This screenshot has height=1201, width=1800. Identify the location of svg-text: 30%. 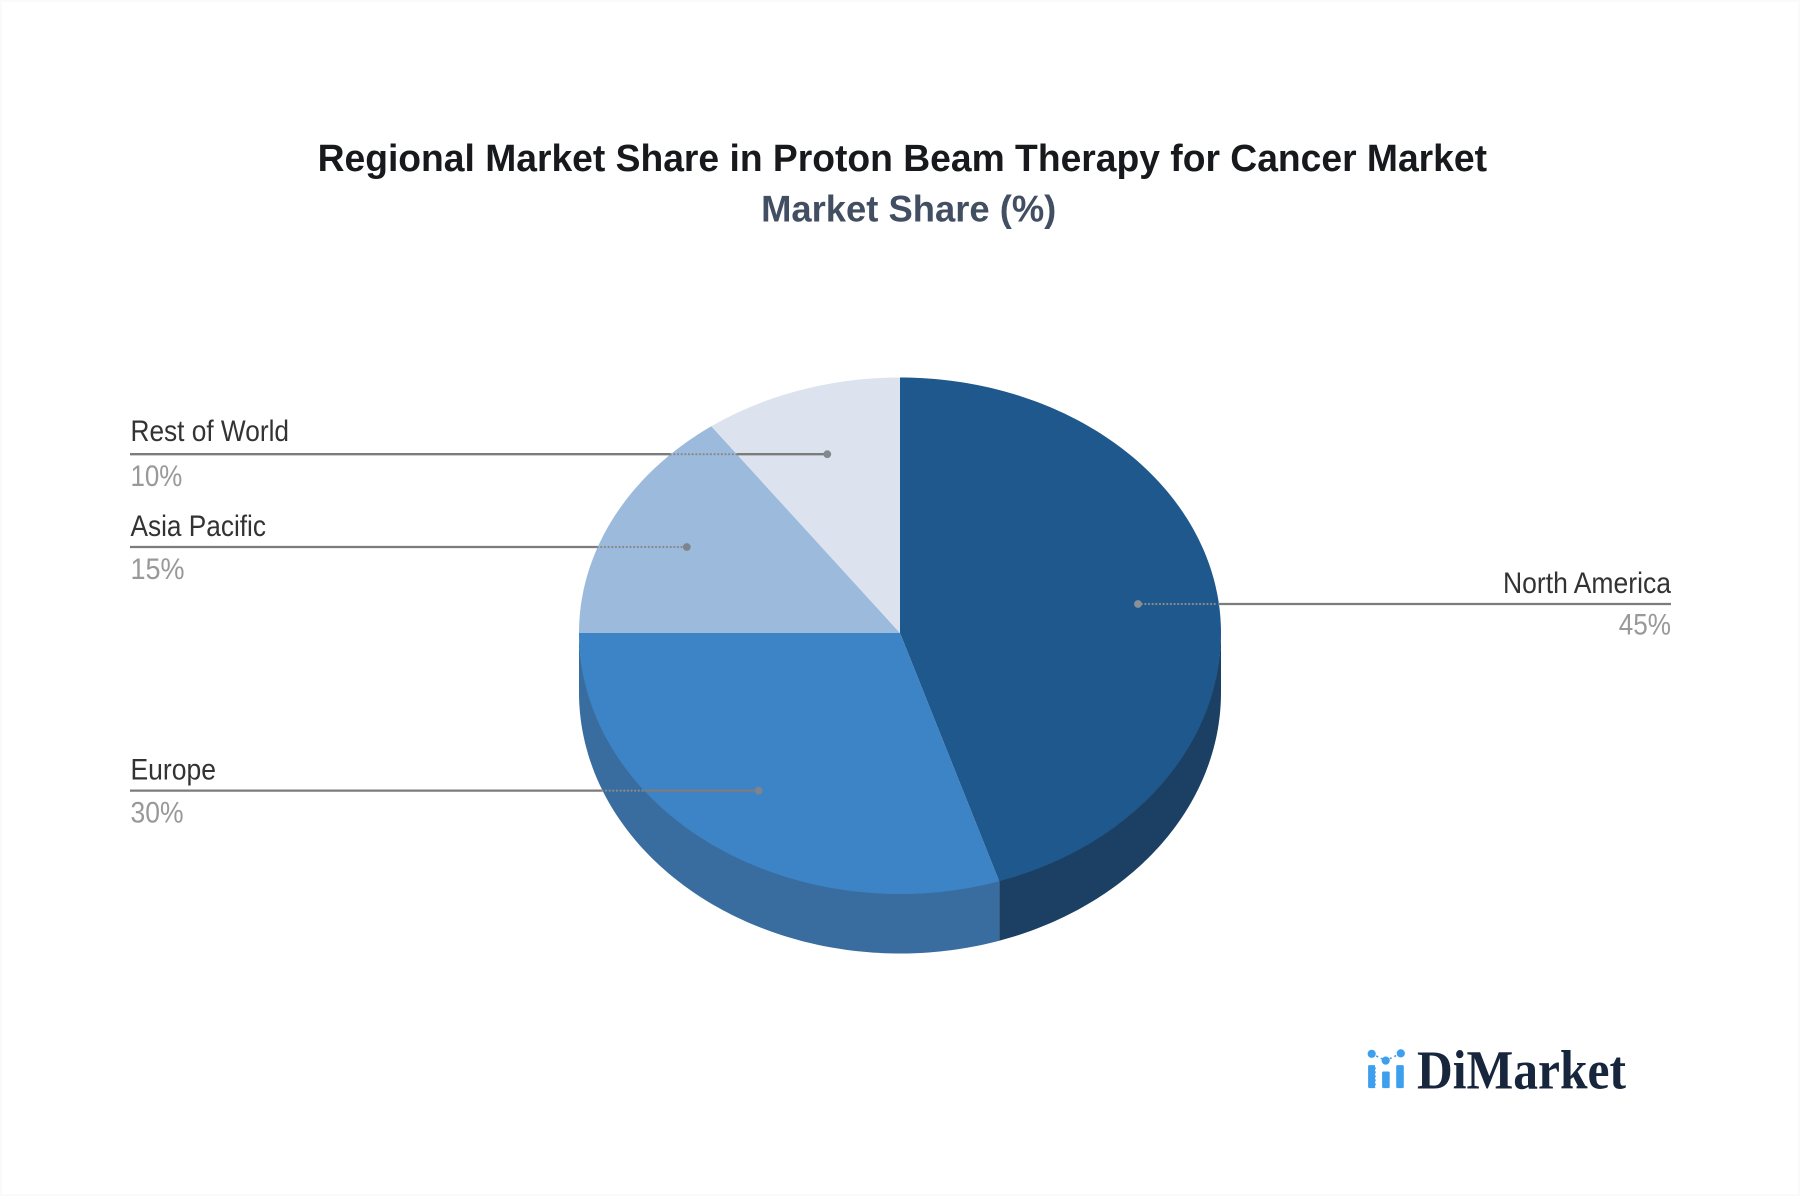
(157, 812).